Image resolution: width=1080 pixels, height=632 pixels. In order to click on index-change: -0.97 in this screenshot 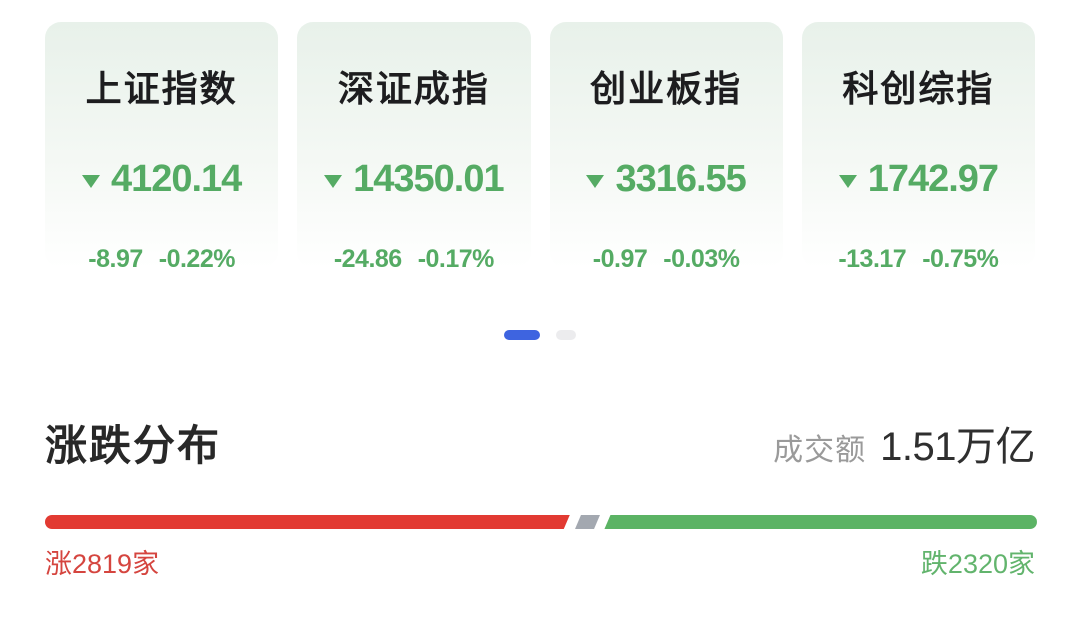, I will do `click(620, 259)`.